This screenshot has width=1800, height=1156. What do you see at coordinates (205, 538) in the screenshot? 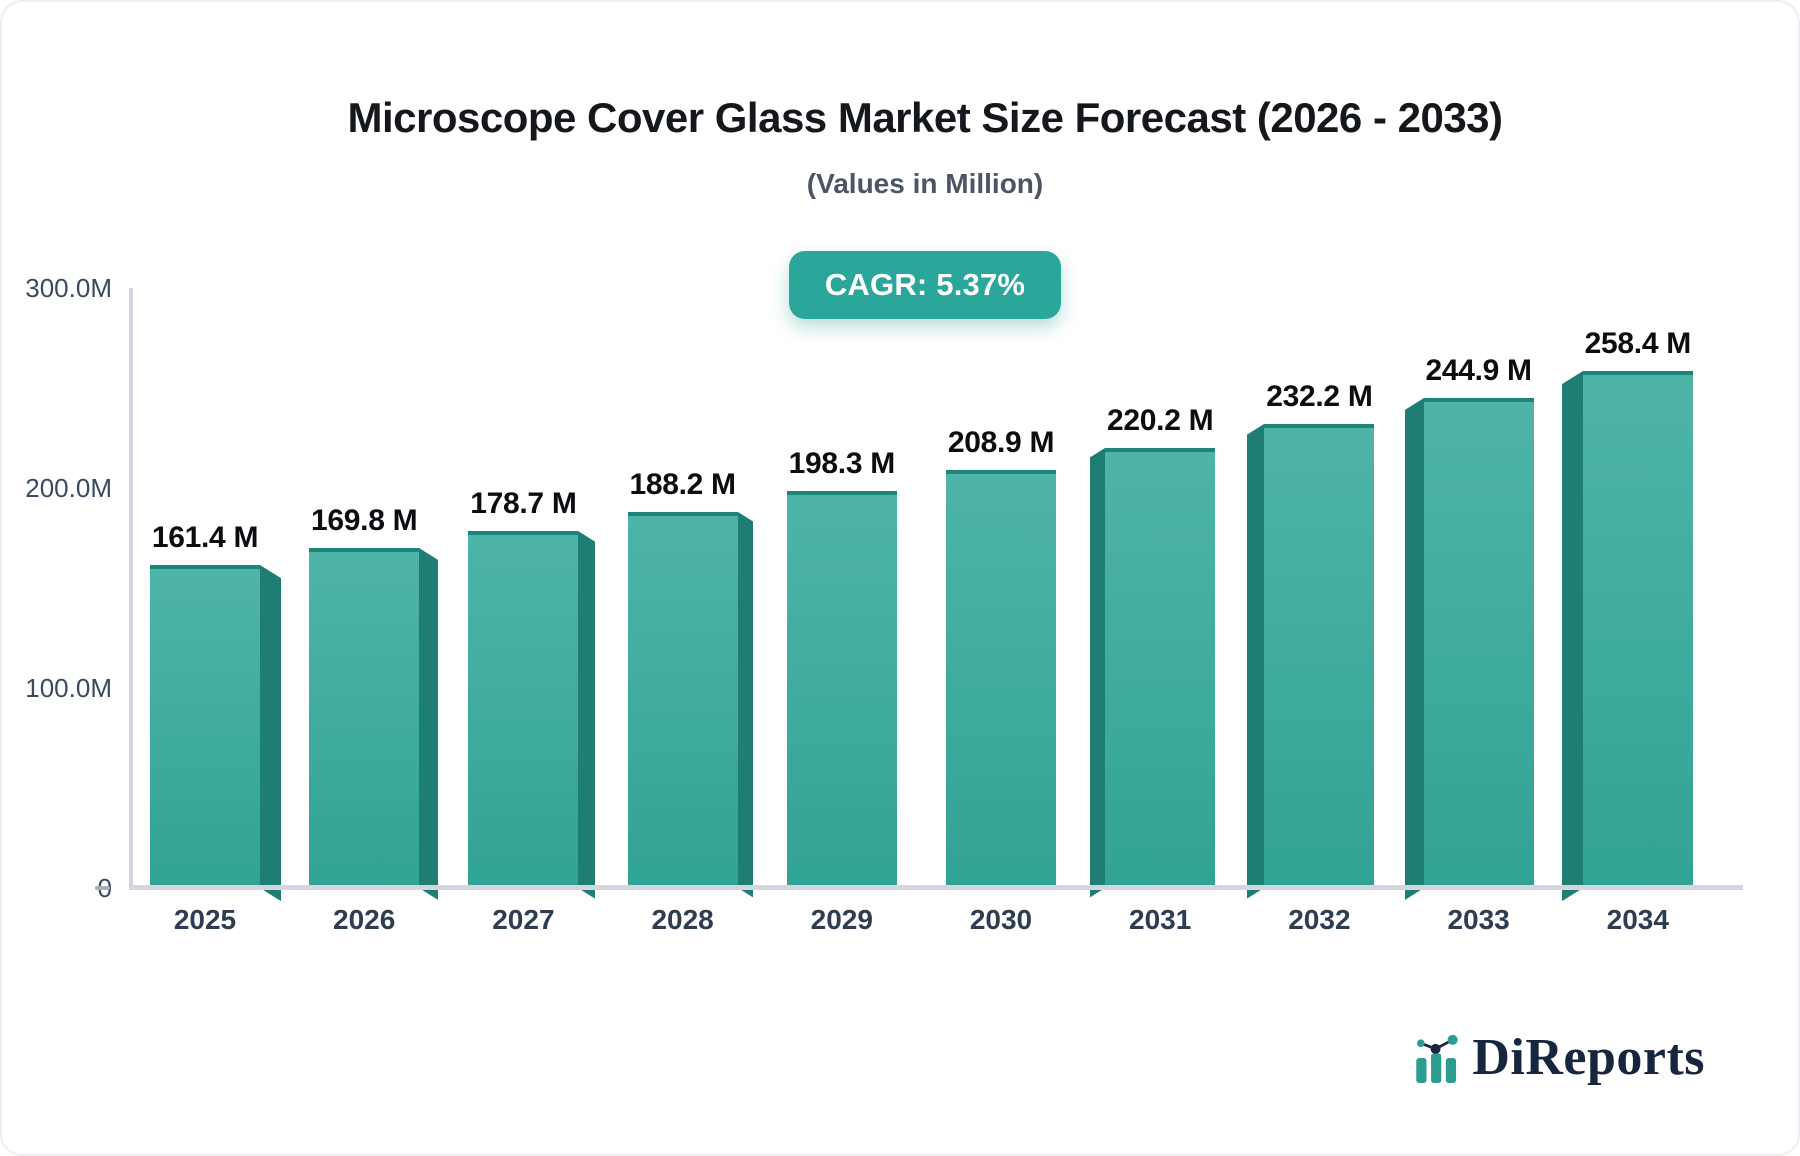
I see `bar-value-label: 161.4 M` at bounding box center [205, 538].